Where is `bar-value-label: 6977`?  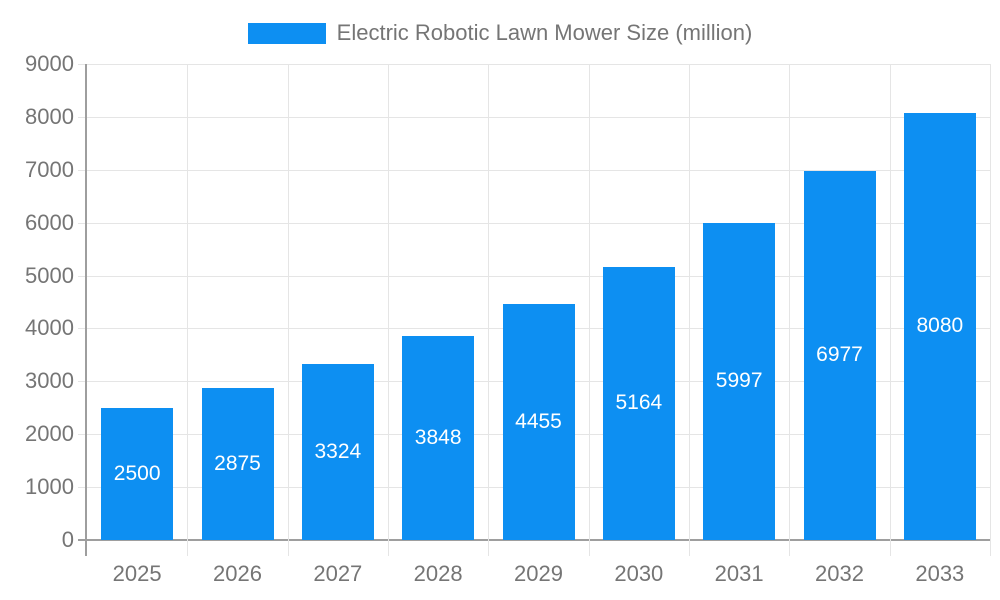 bar-value-label: 6977 is located at coordinates (839, 355).